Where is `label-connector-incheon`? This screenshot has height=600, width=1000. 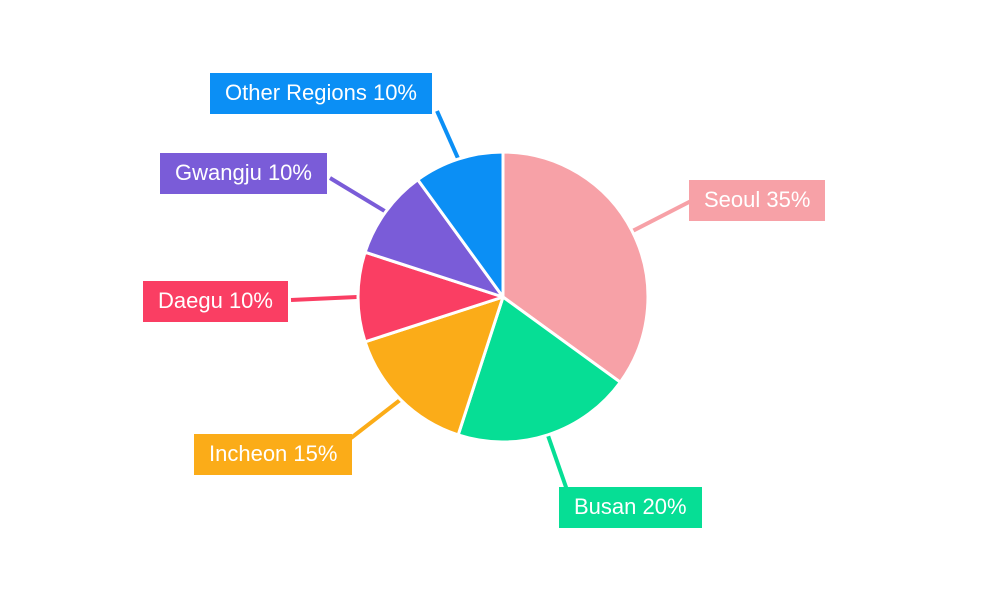
label-connector-incheon is located at coordinates (375, 419).